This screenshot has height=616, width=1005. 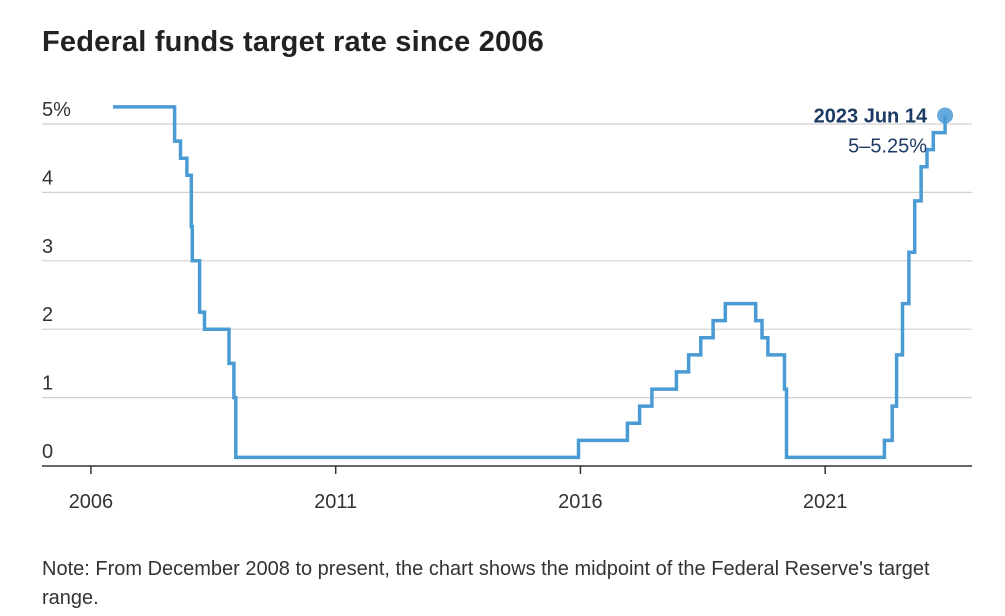 What do you see at coordinates (507, 489) in the screenshot?
I see `x-axis: 2006 2011 2016 2021` at bounding box center [507, 489].